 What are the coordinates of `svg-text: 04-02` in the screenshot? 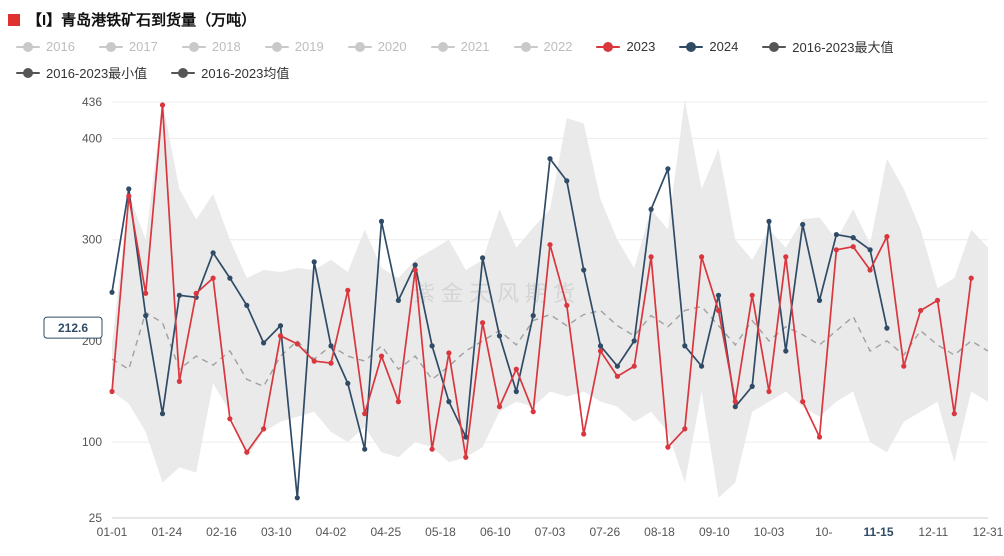 It's located at (331, 532).